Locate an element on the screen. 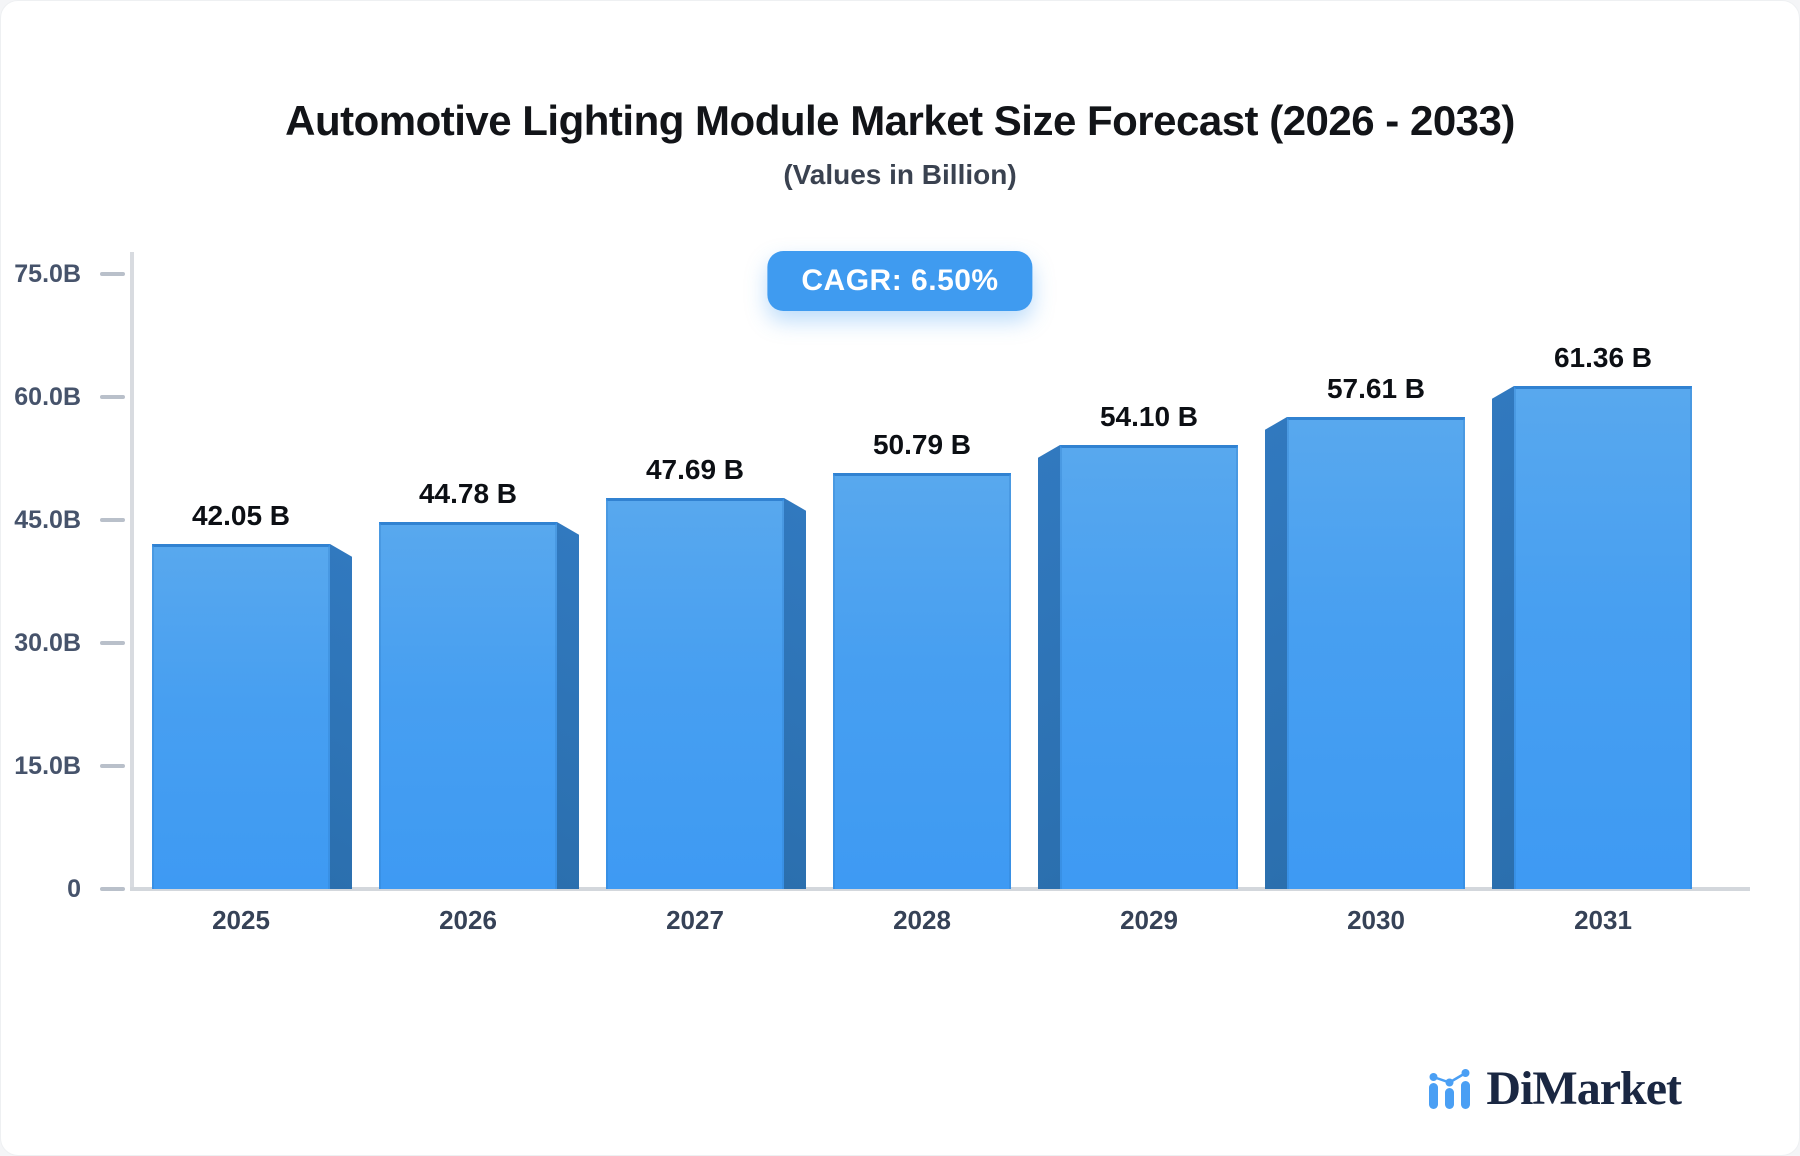 The height and width of the screenshot is (1156, 1800). bar-2029 is located at coordinates (1149, 667).